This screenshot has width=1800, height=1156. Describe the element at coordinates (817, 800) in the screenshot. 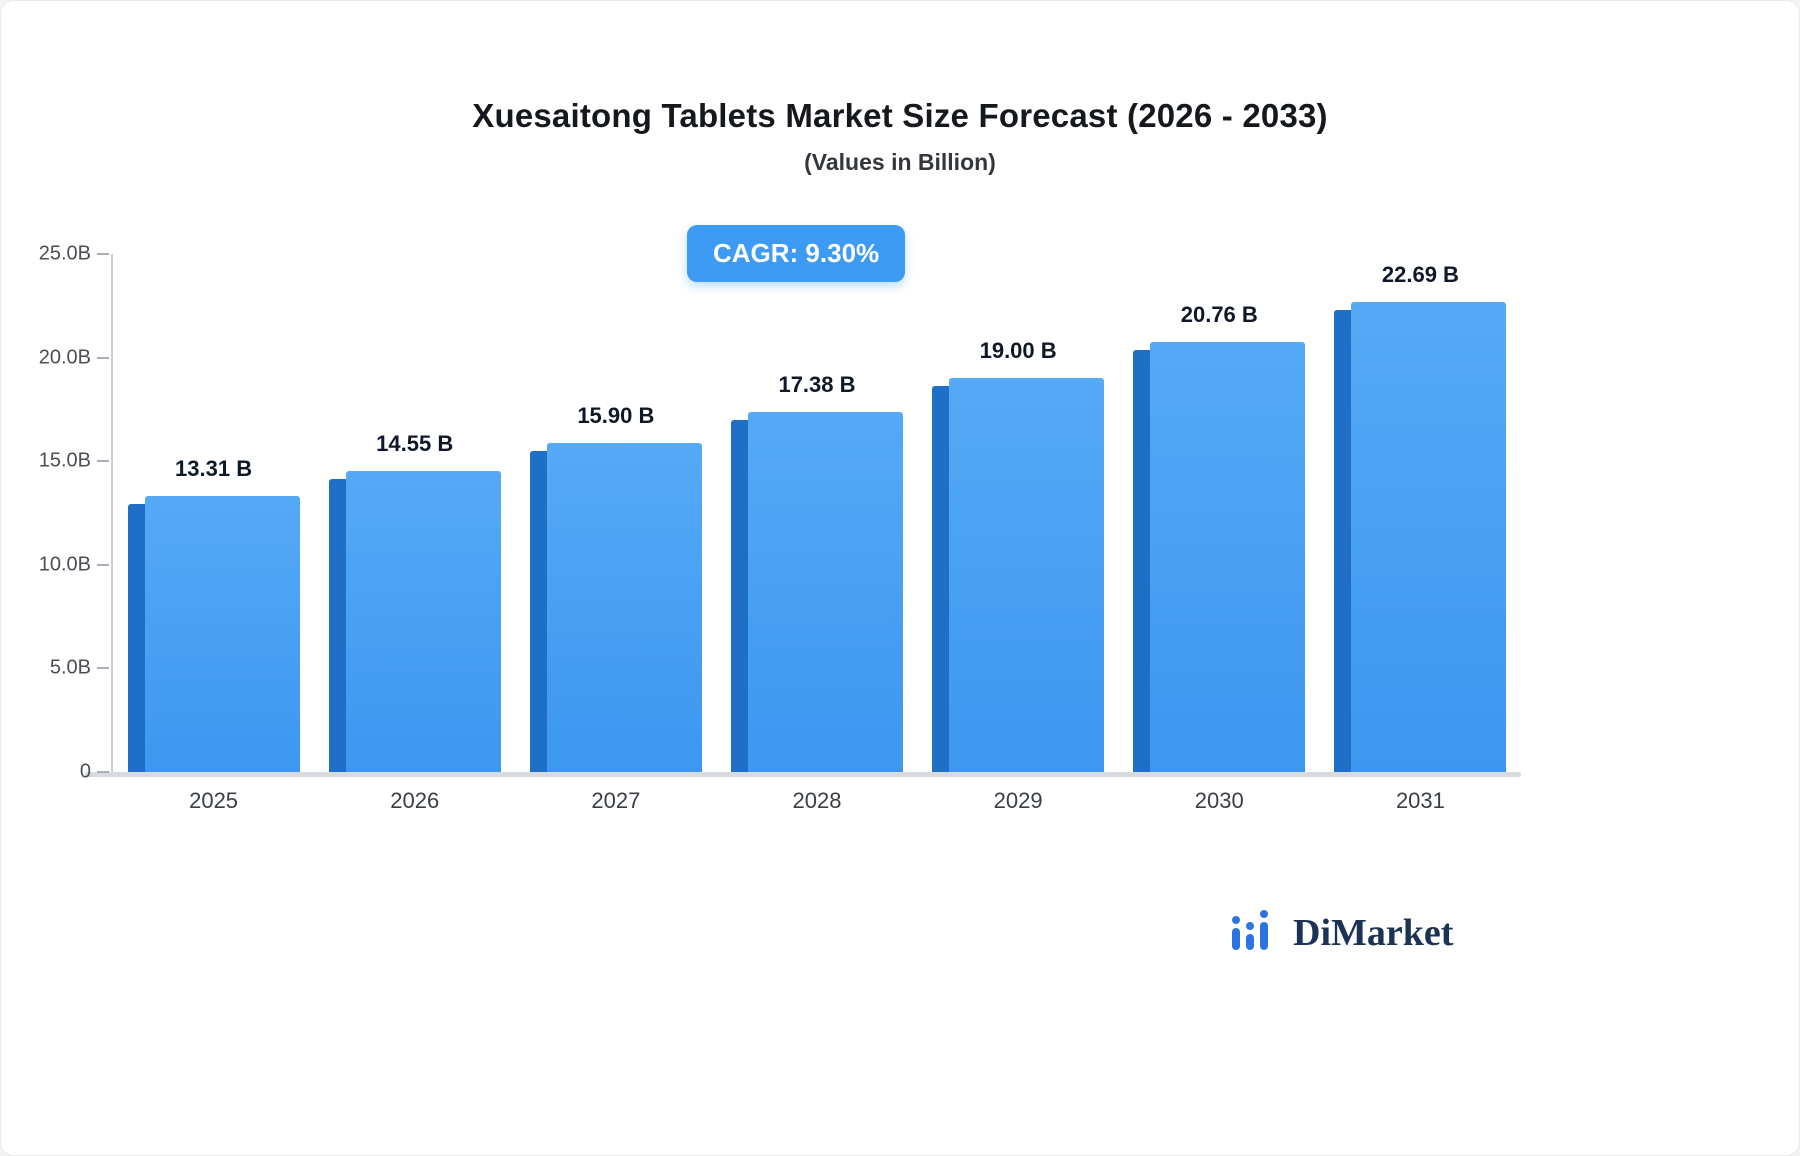

I see `x-axis-category-label: 2028` at that location.